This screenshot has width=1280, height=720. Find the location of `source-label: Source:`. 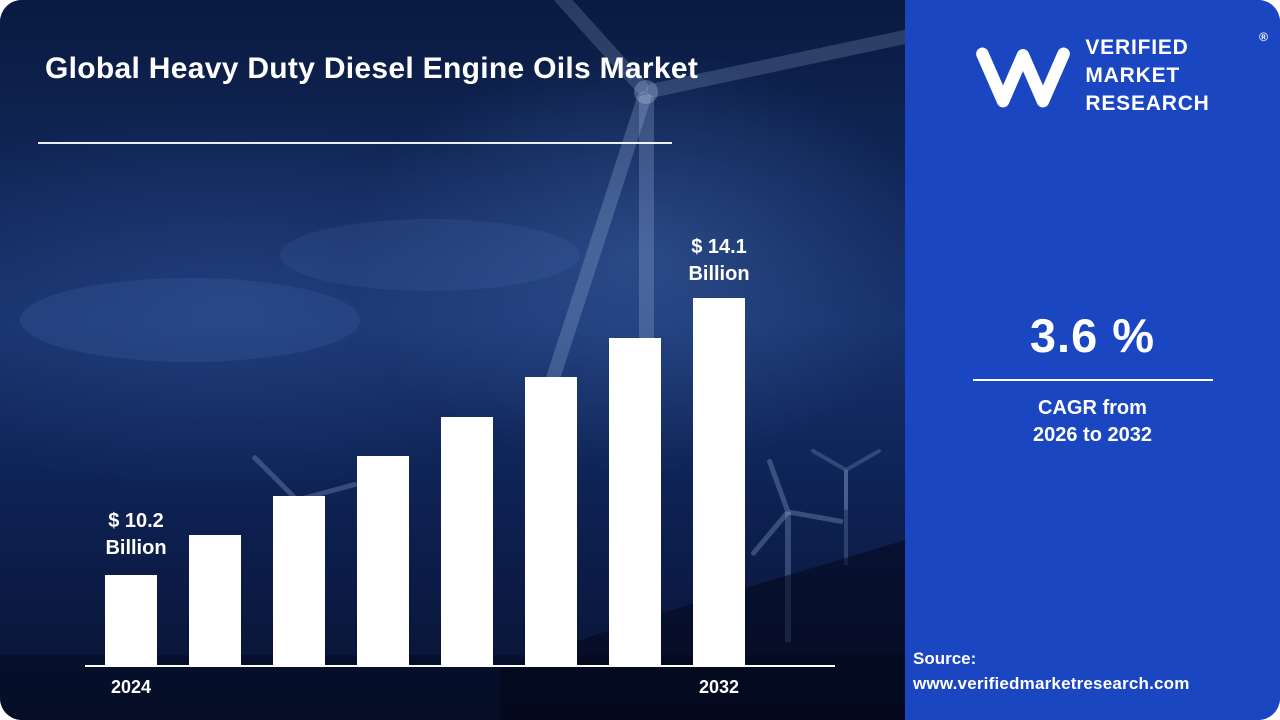

source-label: Source: is located at coordinates (945, 658).